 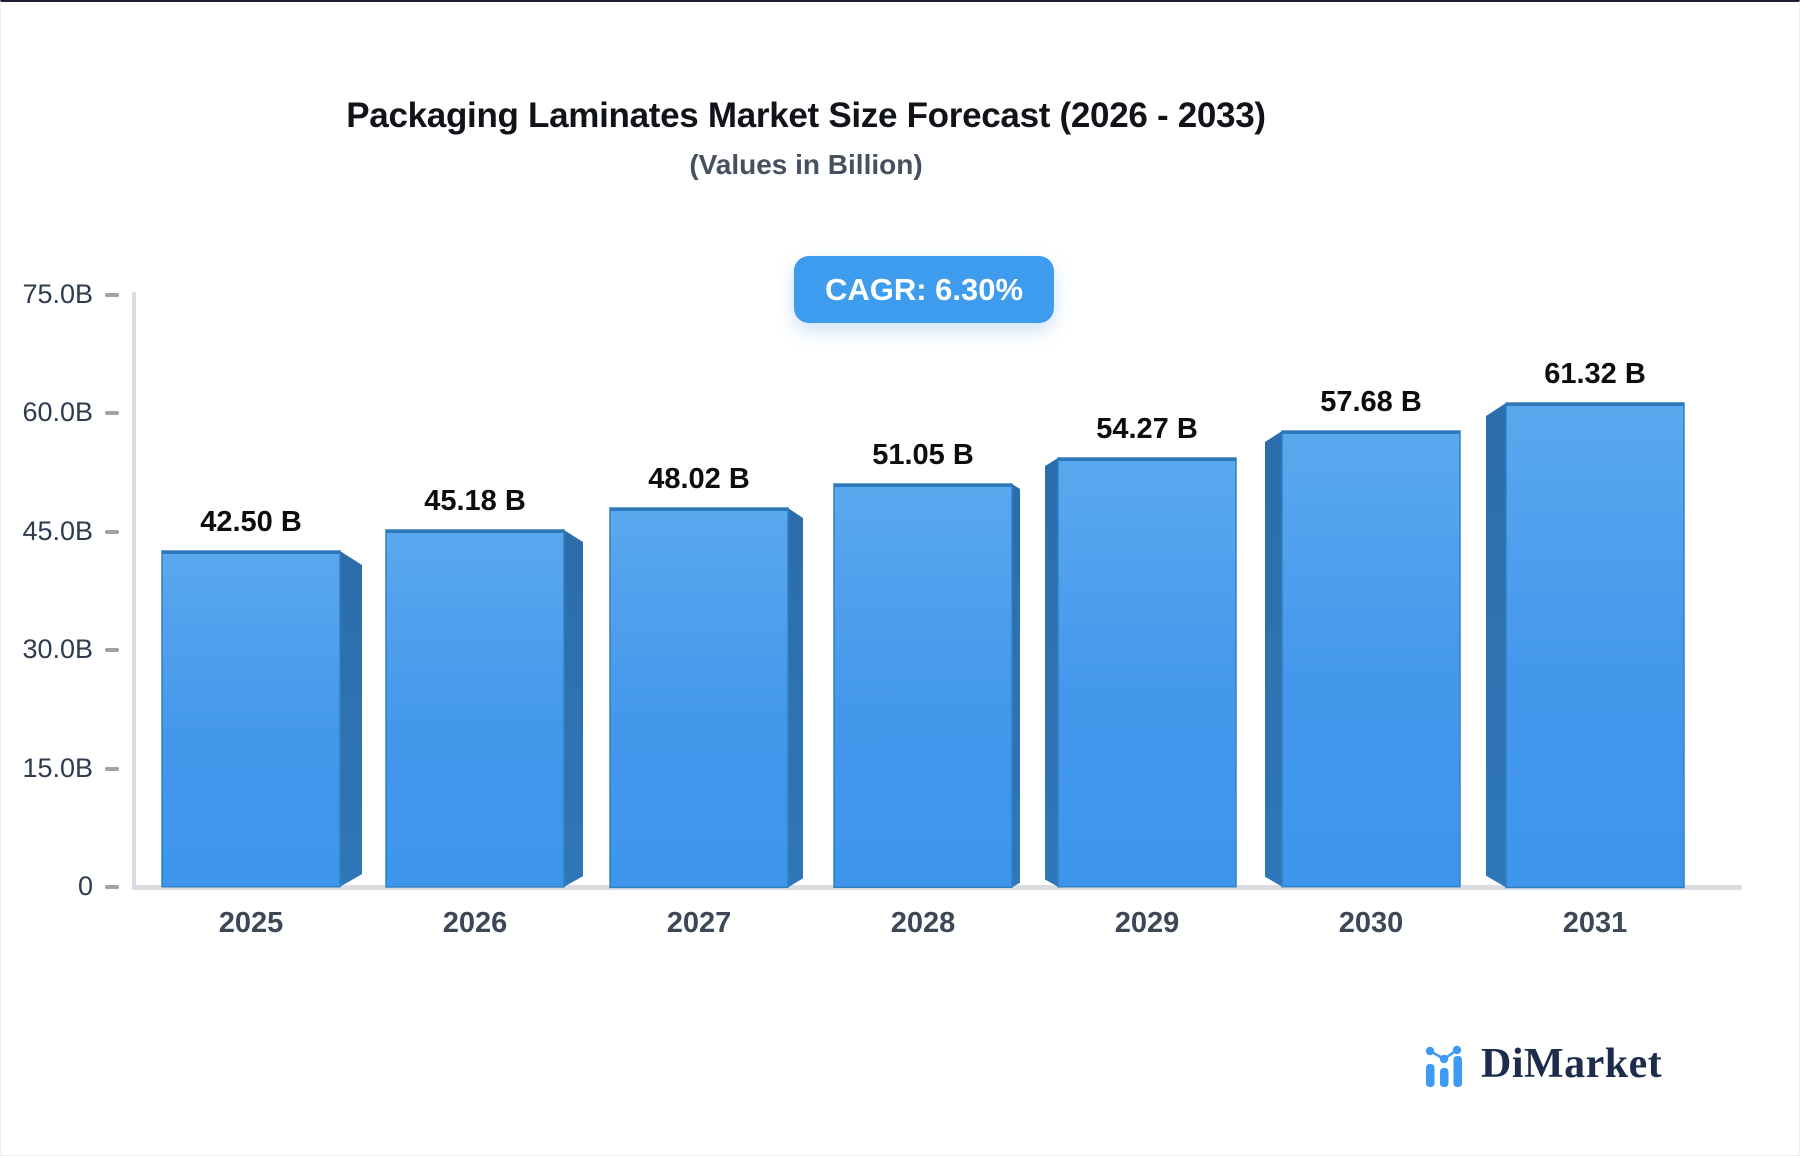 I want to click on bar-value-label: 45.18 B, so click(x=475, y=501).